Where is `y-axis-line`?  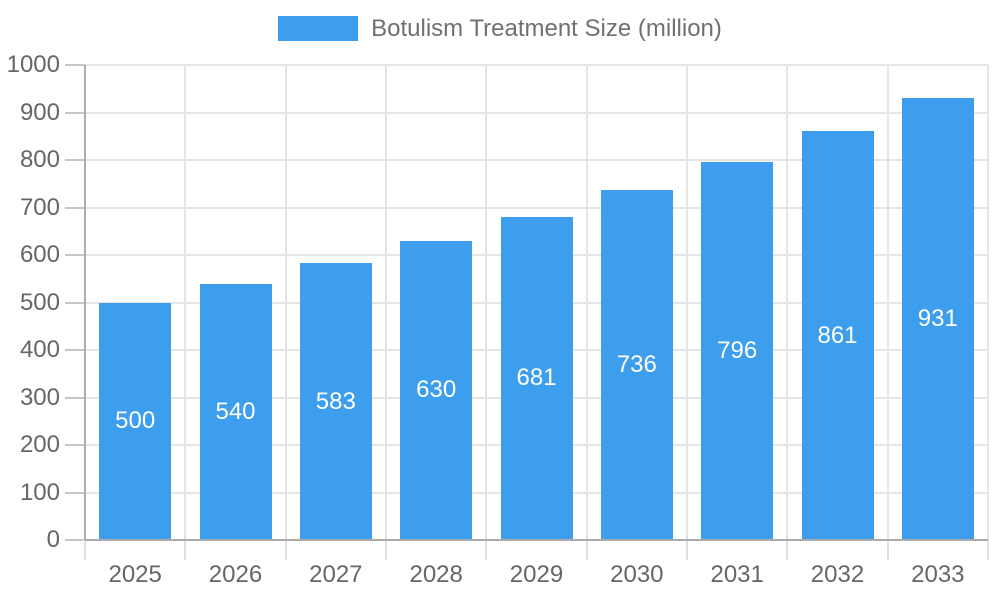 y-axis-line is located at coordinates (85, 302).